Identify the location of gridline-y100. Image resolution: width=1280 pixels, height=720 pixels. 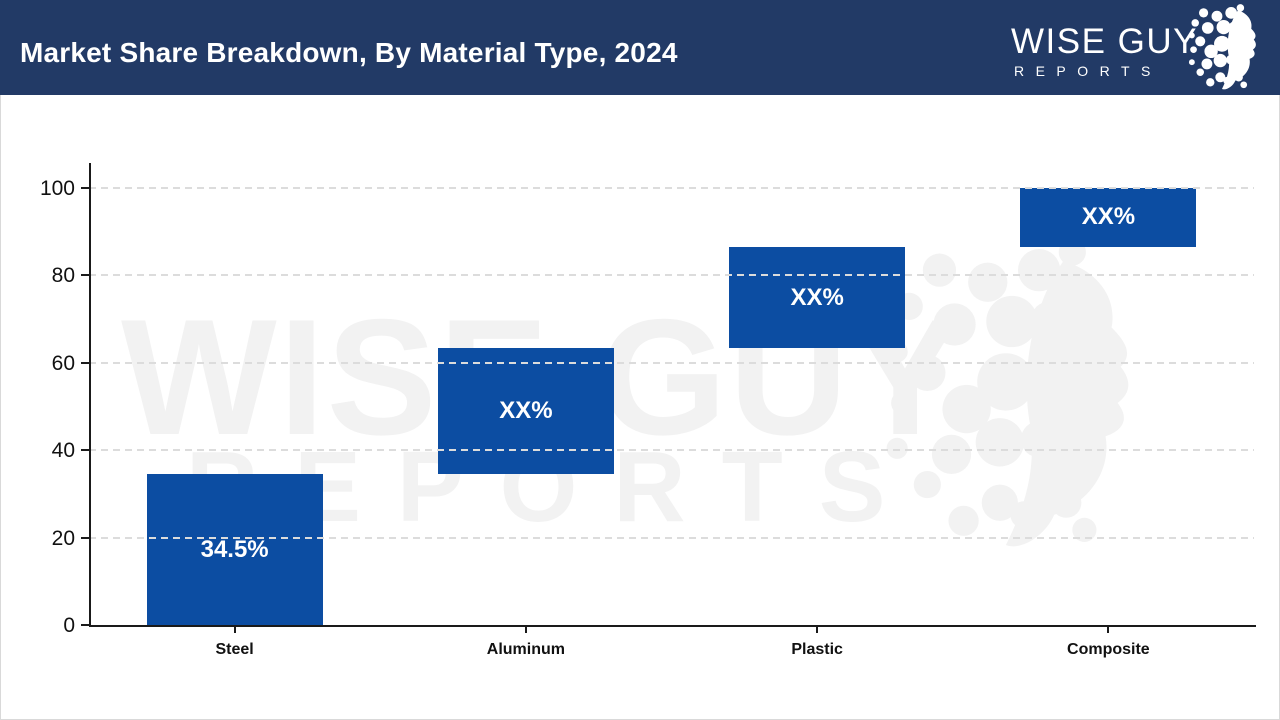
(671, 187).